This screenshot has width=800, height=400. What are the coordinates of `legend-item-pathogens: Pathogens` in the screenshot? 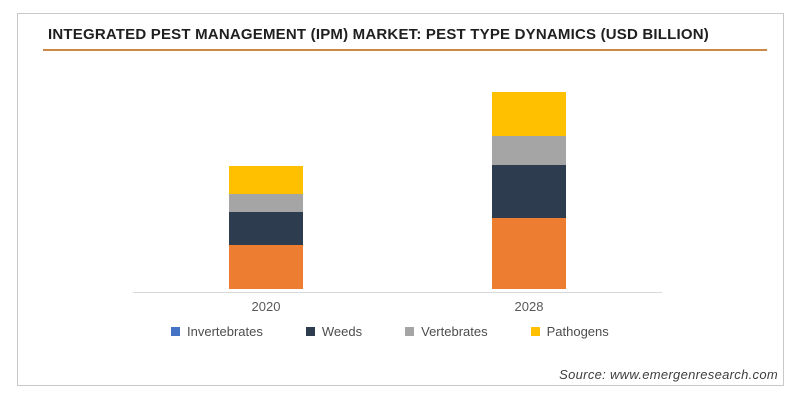 It's located at (569, 331).